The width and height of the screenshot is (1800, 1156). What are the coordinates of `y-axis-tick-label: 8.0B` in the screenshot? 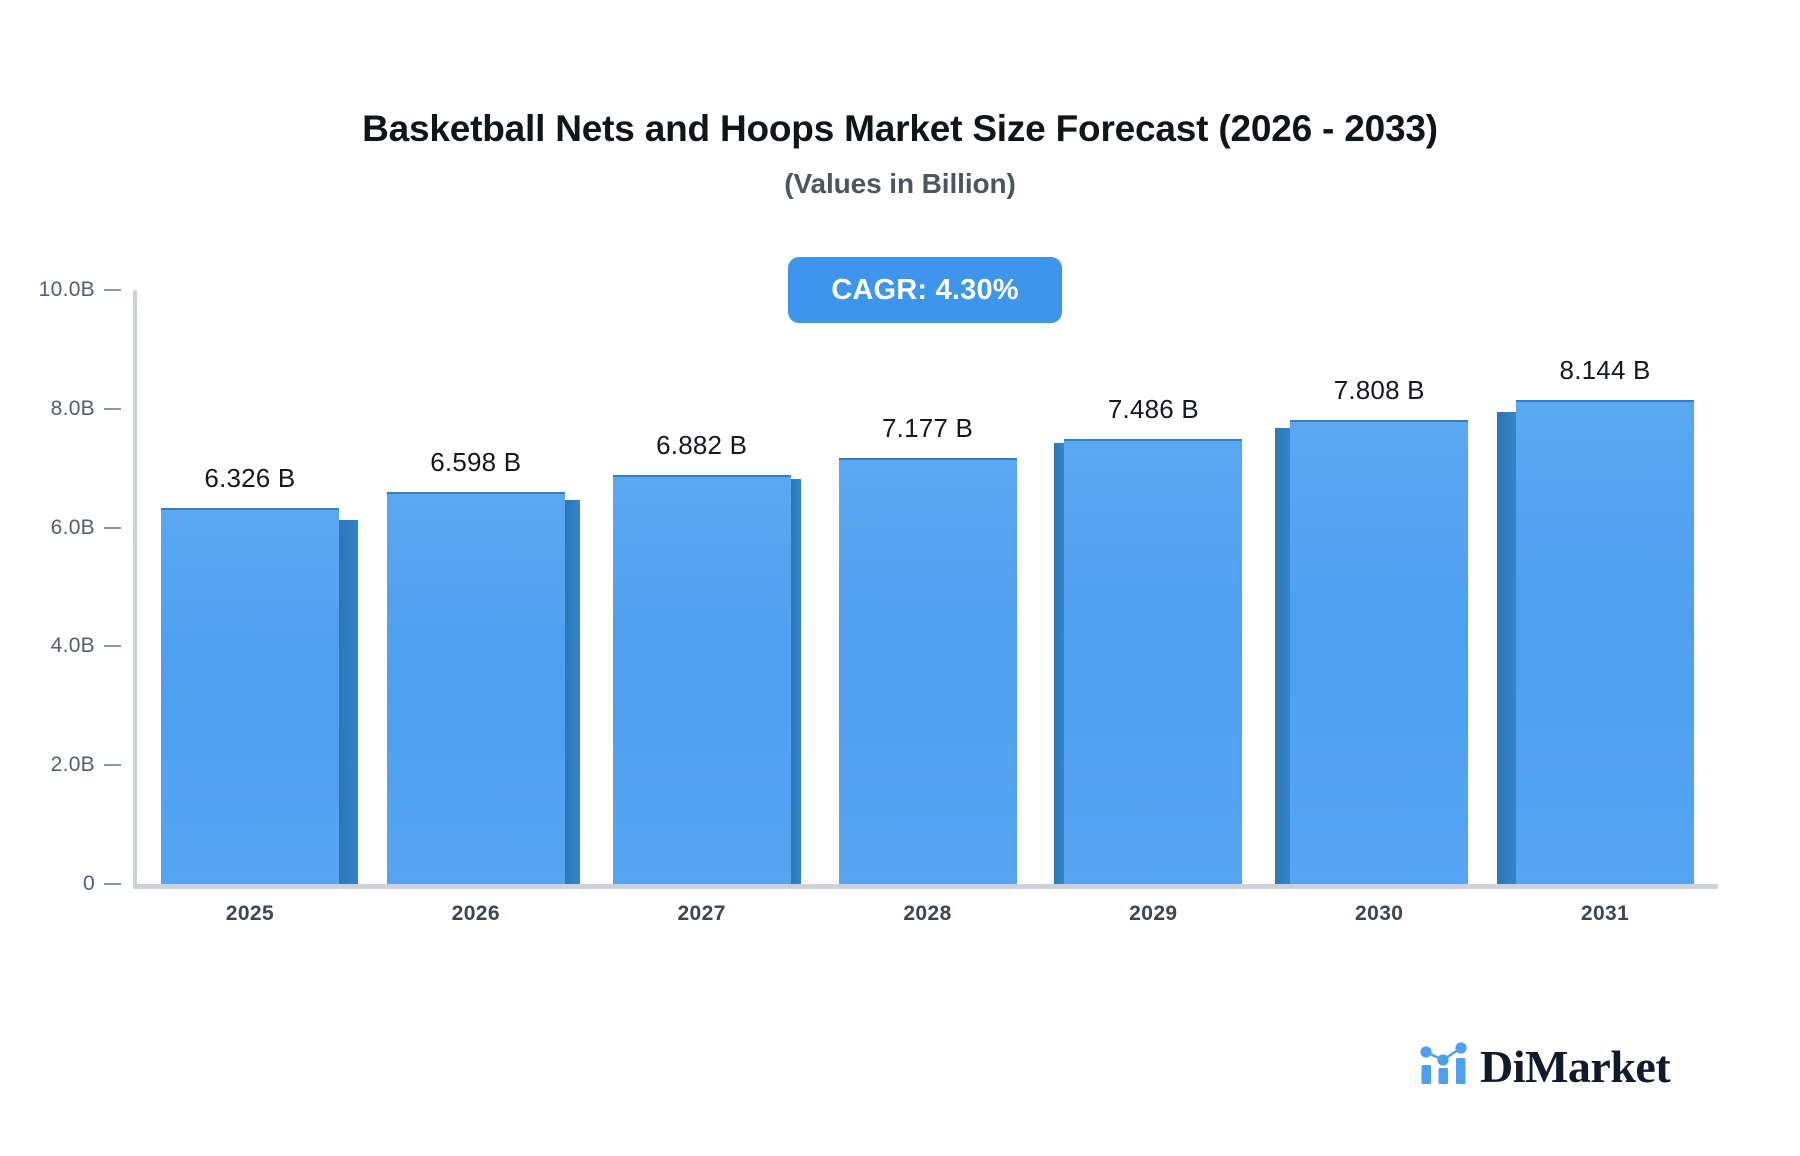 It's located at (72, 408).